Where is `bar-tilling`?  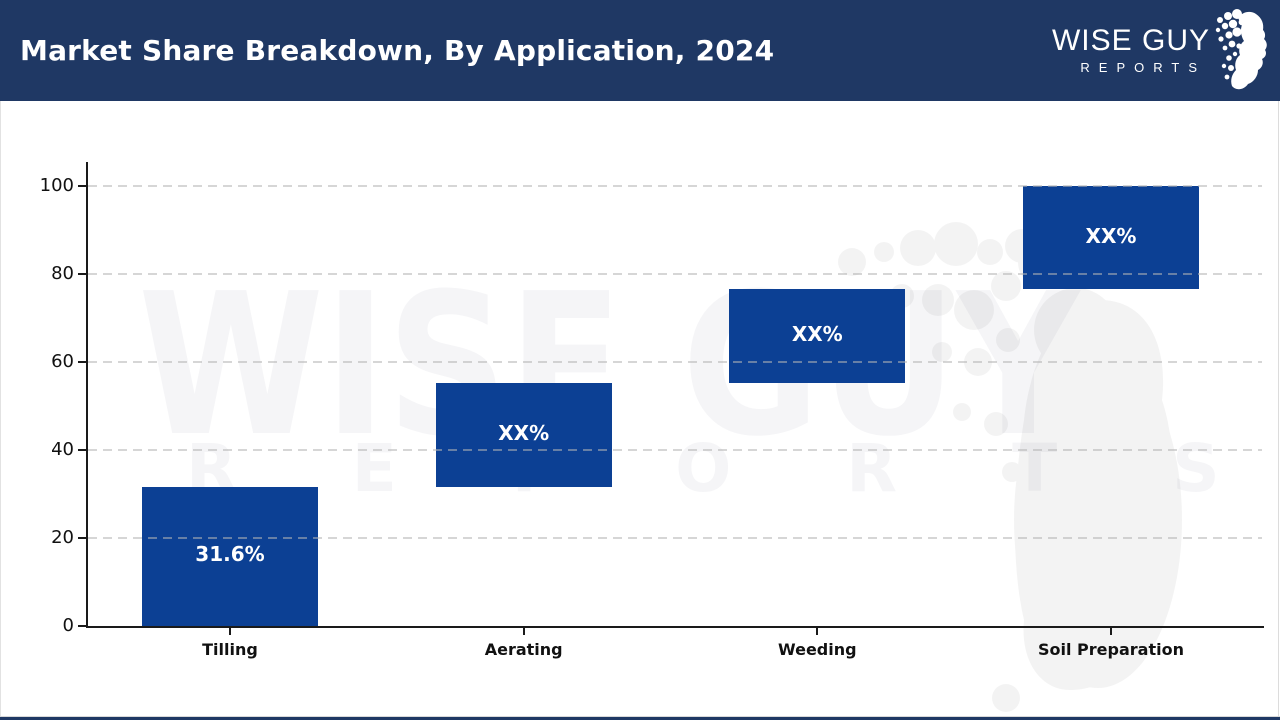 bar-tilling is located at coordinates (230, 556).